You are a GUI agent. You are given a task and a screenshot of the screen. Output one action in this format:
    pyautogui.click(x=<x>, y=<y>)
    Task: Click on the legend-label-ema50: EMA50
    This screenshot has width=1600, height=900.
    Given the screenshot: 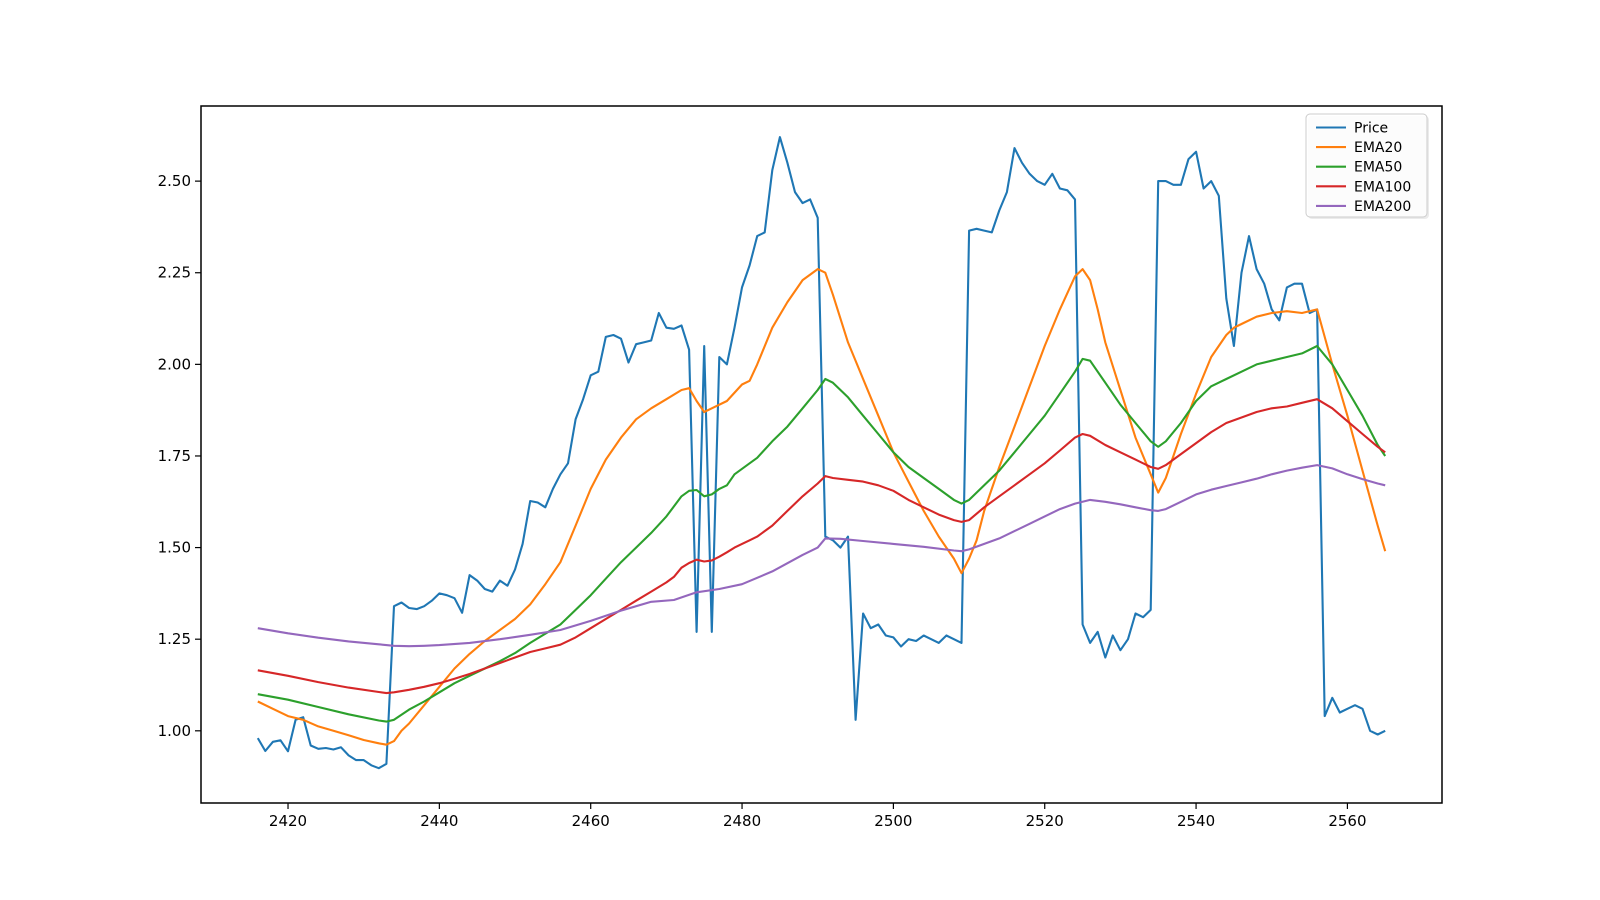 What is the action you would take?
    pyautogui.click(x=1378, y=168)
    